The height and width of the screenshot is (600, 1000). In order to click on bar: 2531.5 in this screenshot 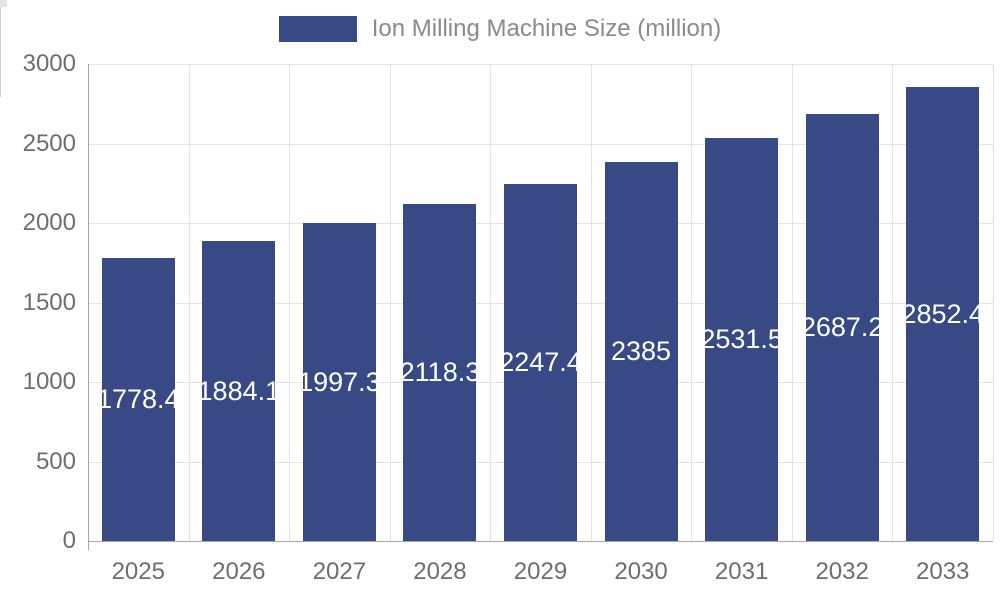, I will do `click(741, 339)`.